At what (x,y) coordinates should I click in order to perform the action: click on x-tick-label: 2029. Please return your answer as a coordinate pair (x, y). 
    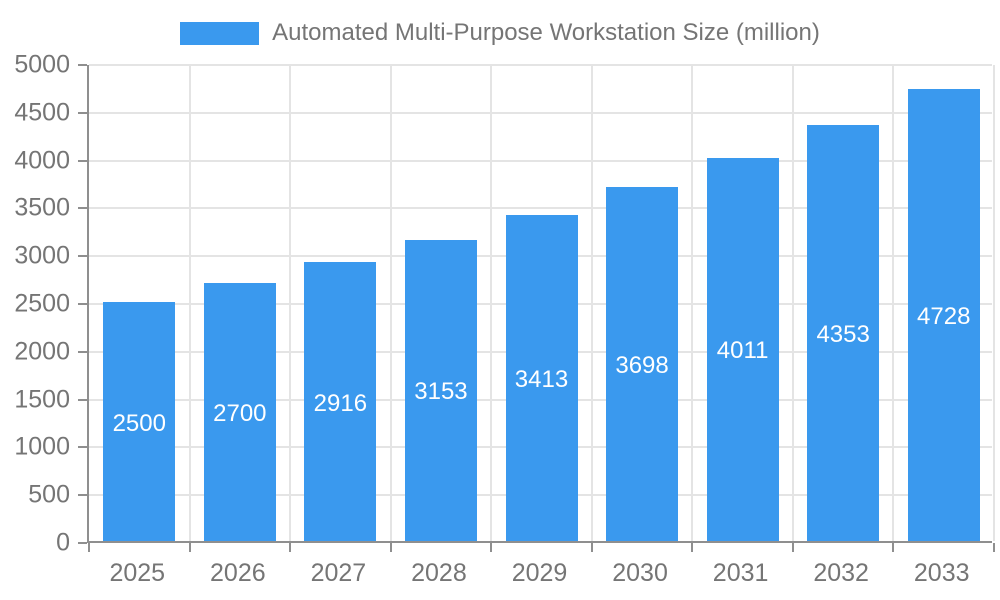
    Looking at the image, I should click on (539, 573).